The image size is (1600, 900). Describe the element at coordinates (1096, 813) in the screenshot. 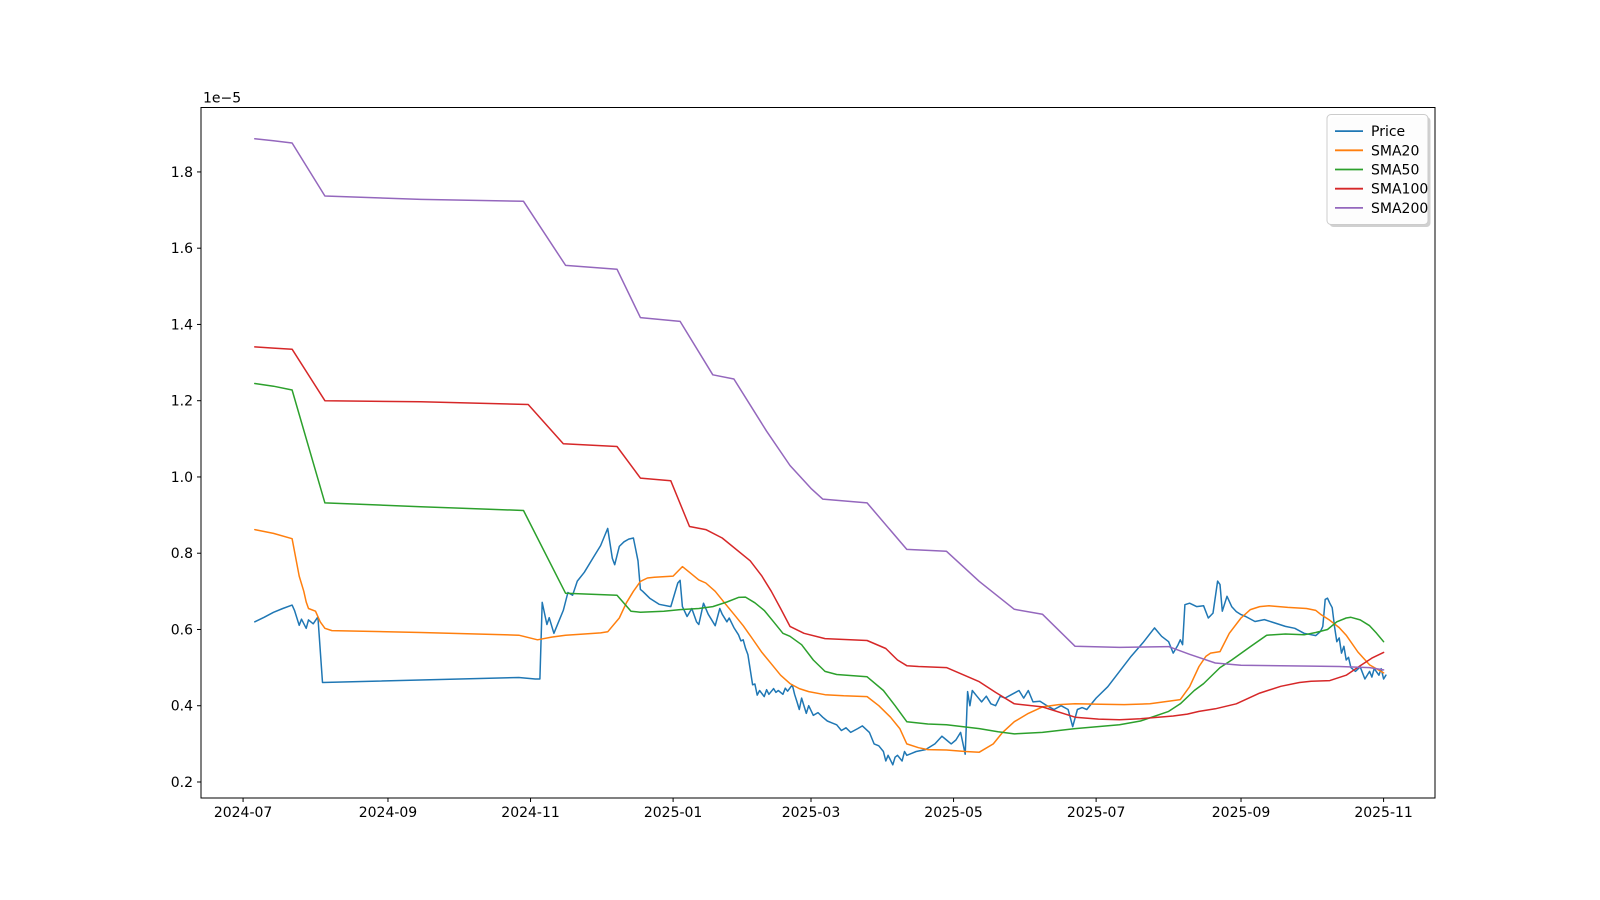

I see `x-tick-label: 2025-07` at that location.